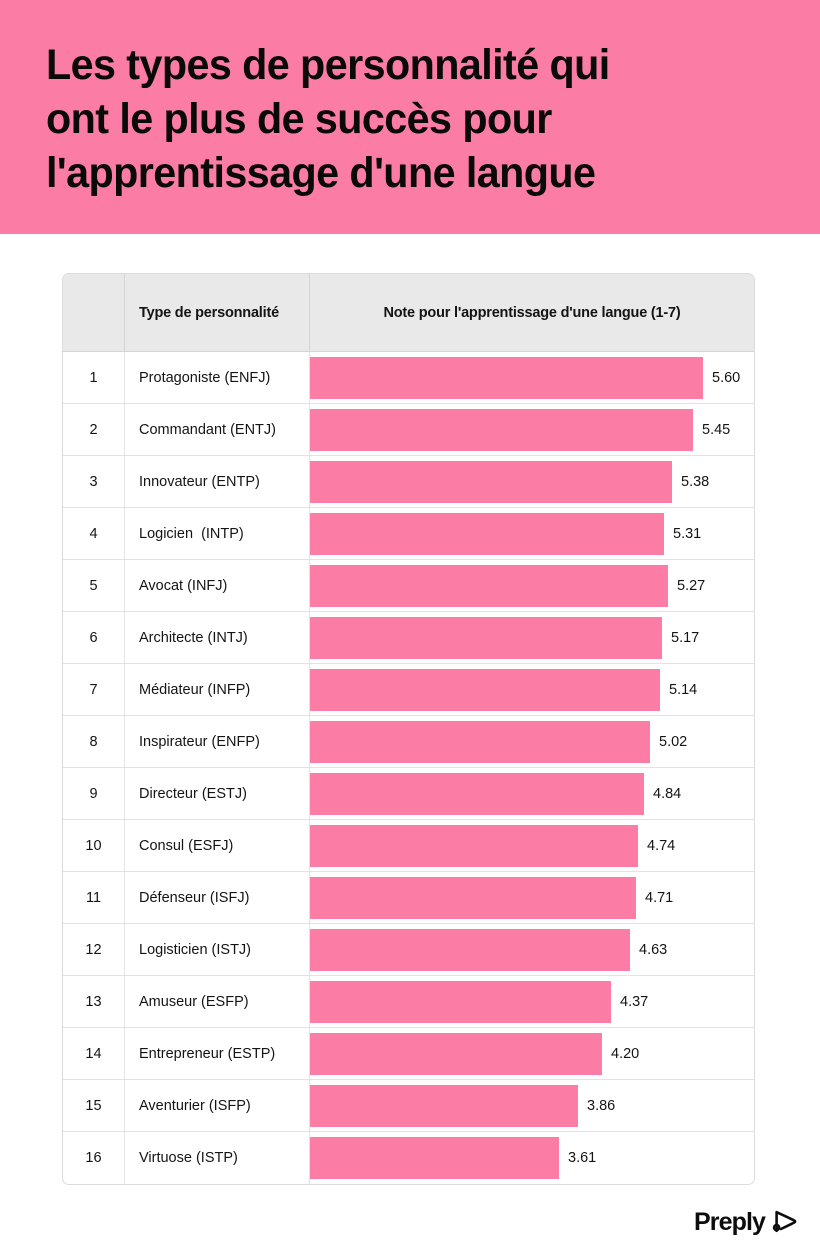  What do you see at coordinates (582, 1158) in the screenshot?
I see `score-value-label: 3.61` at bounding box center [582, 1158].